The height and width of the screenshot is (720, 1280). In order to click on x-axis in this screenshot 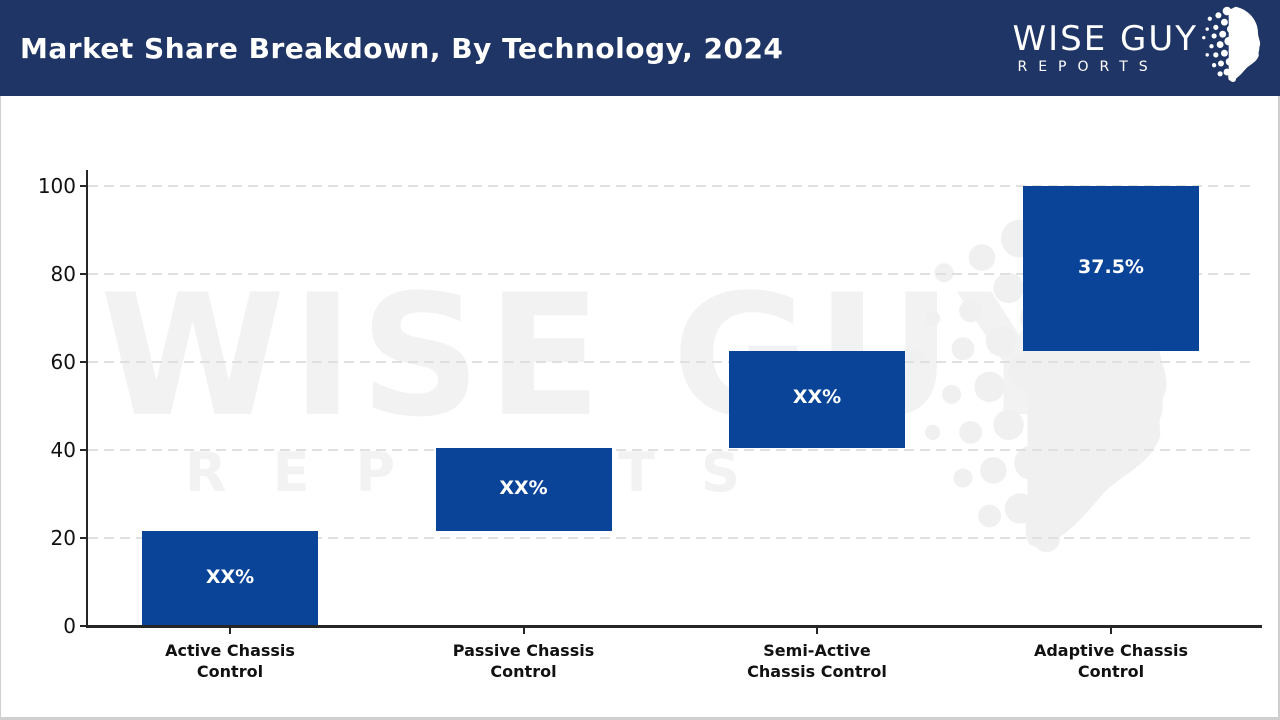, I will do `click(674, 626)`.